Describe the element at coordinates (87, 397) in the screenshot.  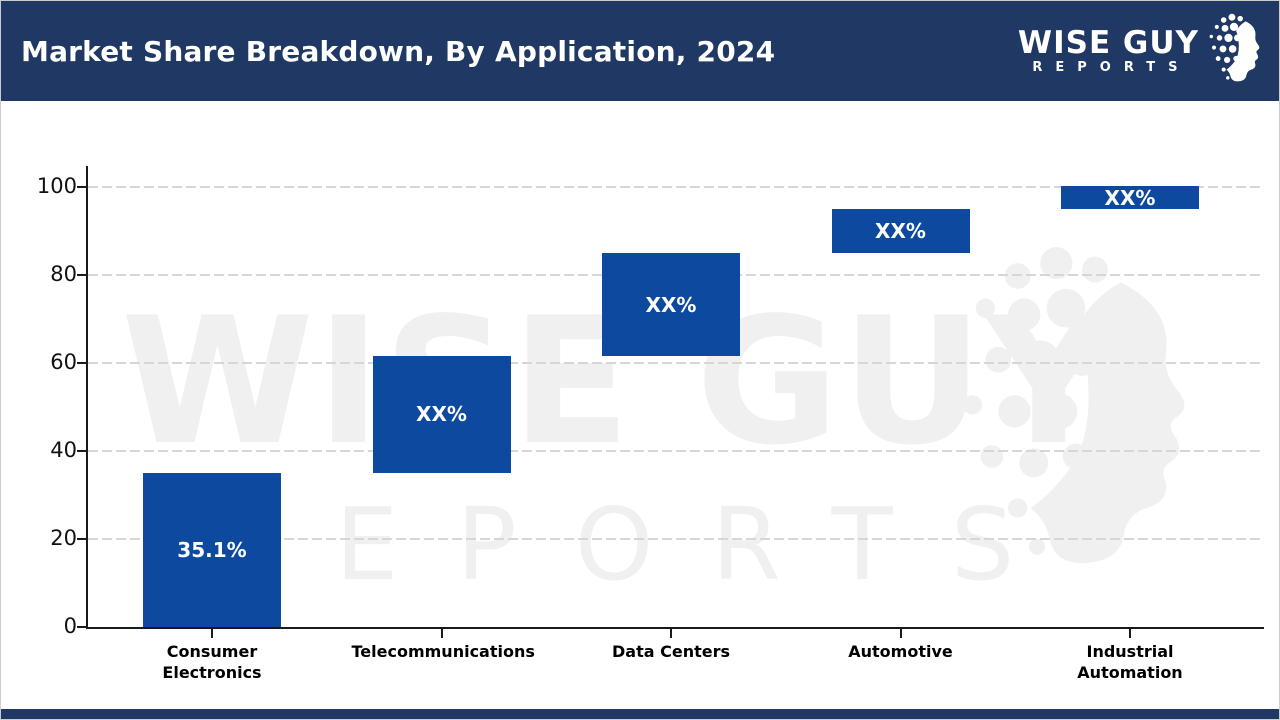
I see `y-axis-line` at that location.